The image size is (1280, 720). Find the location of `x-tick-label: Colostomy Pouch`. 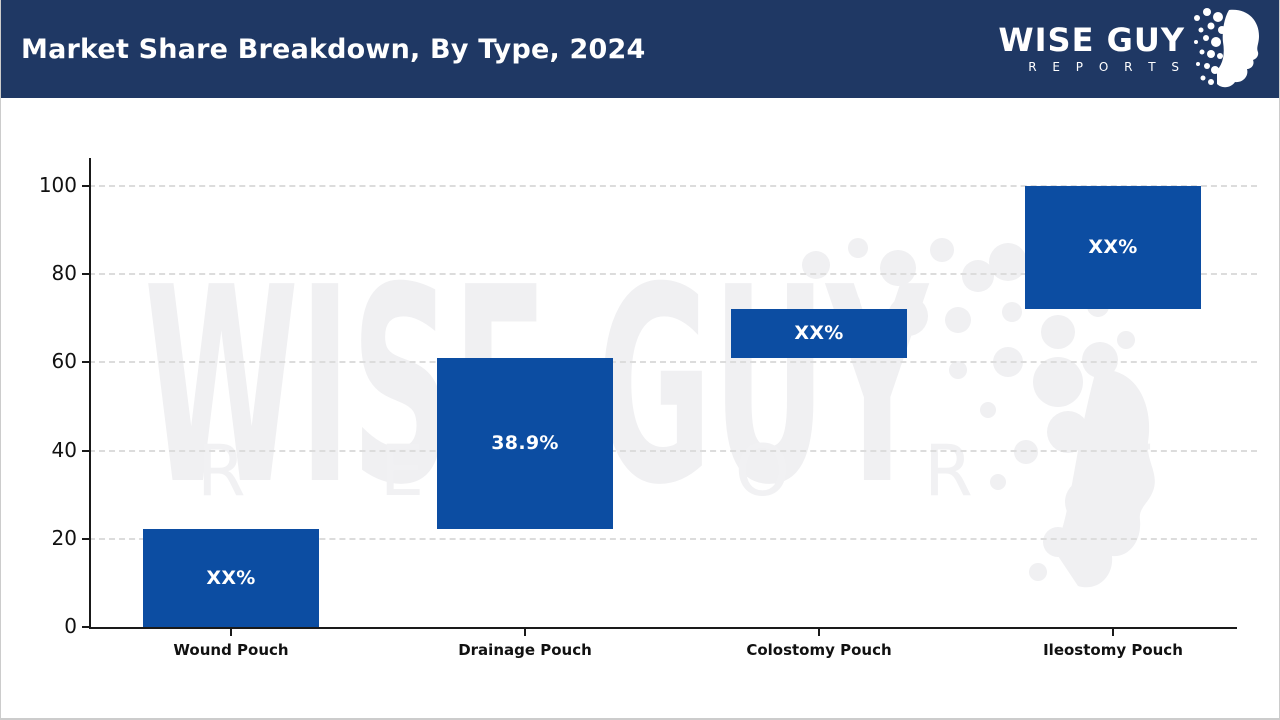

x-tick-label: Colostomy Pouch is located at coordinates (819, 650).